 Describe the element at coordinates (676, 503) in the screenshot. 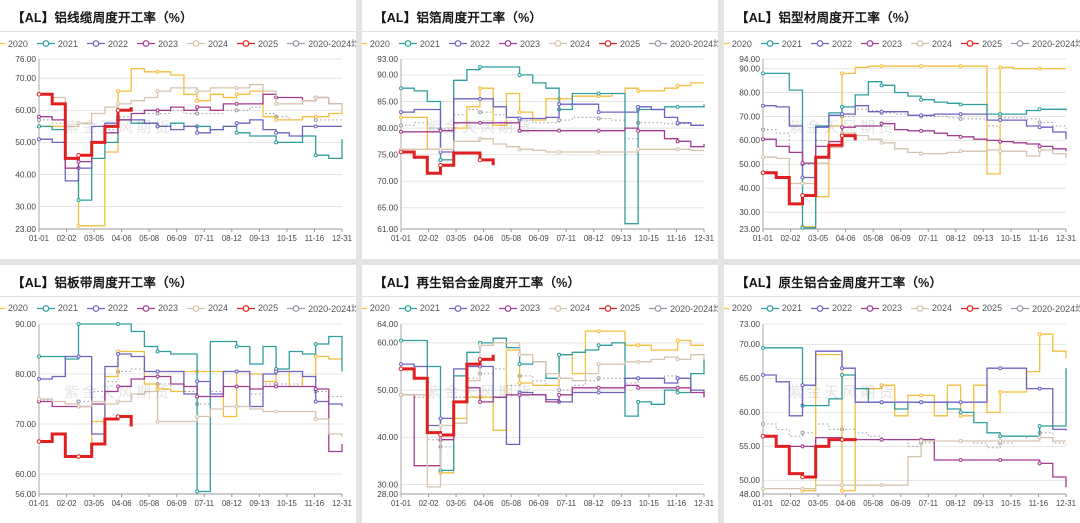

I see `svg-text: 11-16` at that location.